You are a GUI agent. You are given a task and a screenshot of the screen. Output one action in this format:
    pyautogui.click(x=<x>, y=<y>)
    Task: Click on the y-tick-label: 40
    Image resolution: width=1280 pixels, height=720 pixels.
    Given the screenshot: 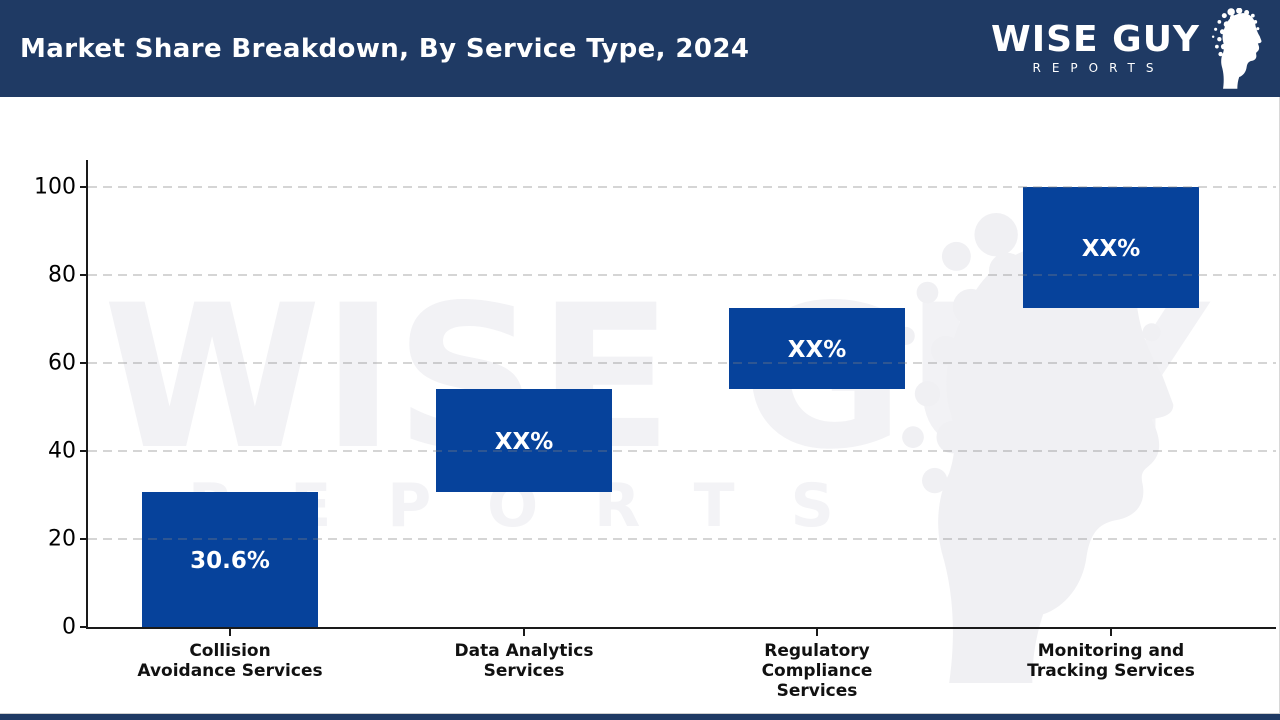 What is the action you would take?
    pyautogui.click(x=62, y=451)
    